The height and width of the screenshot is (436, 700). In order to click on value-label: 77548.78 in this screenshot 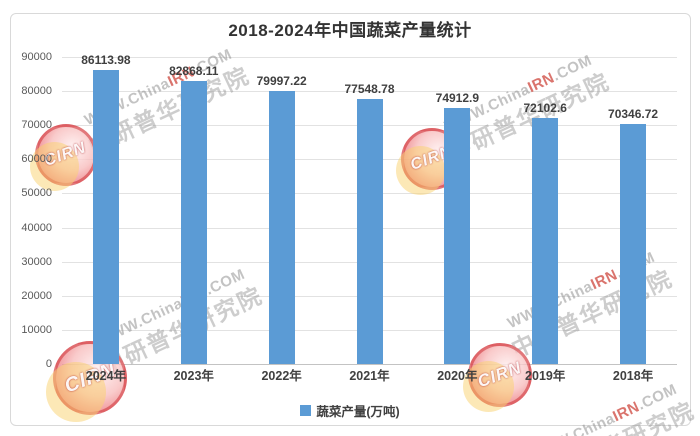, I will do `click(369, 89)`.